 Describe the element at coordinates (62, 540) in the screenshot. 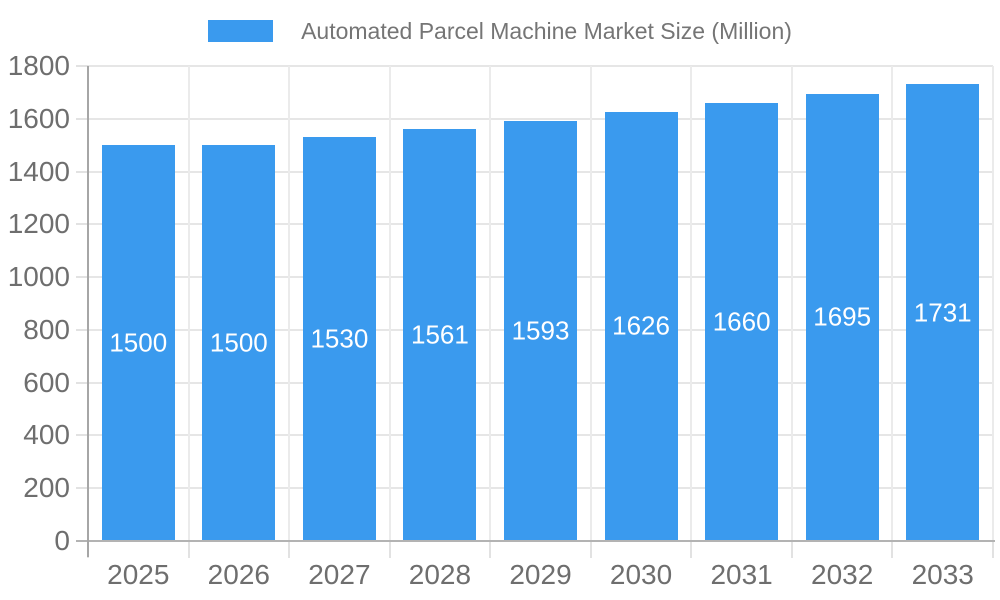

I see `y-axis-label: 0` at that location.